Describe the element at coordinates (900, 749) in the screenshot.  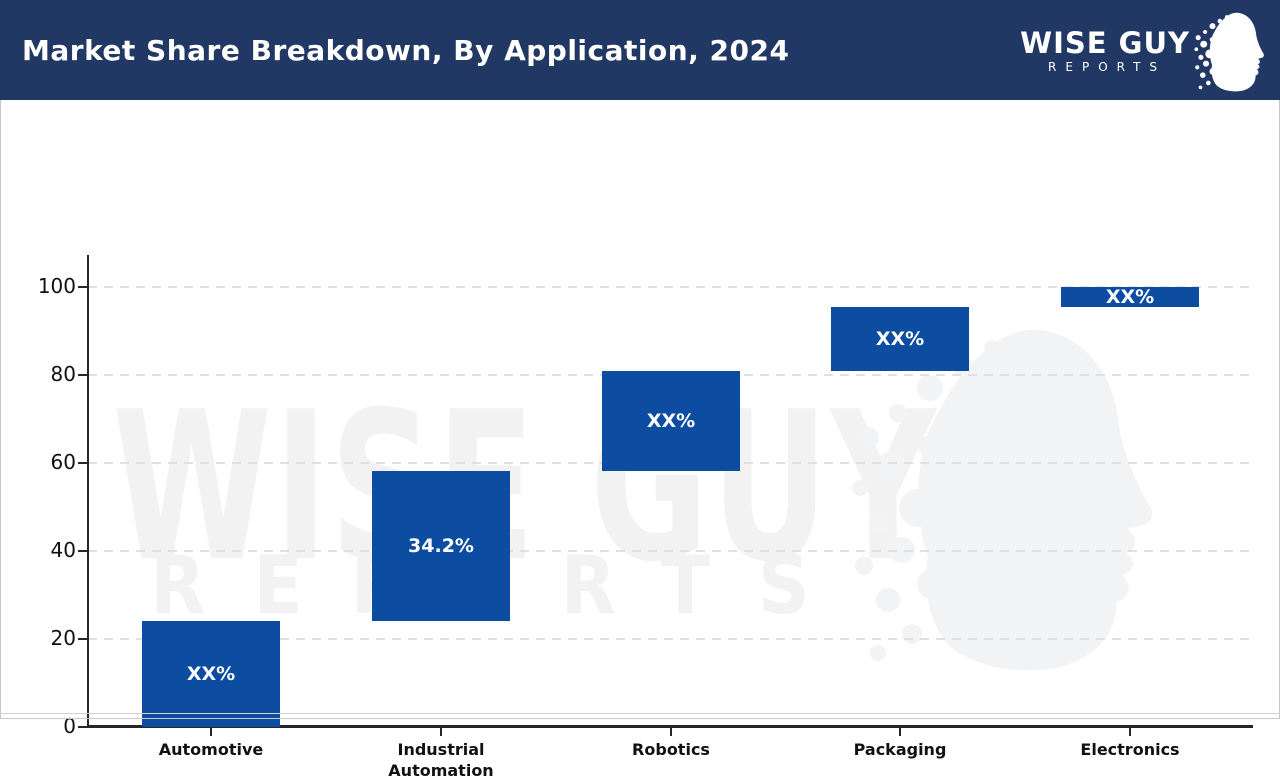
I see `x-category-label: Packaging` at that location.